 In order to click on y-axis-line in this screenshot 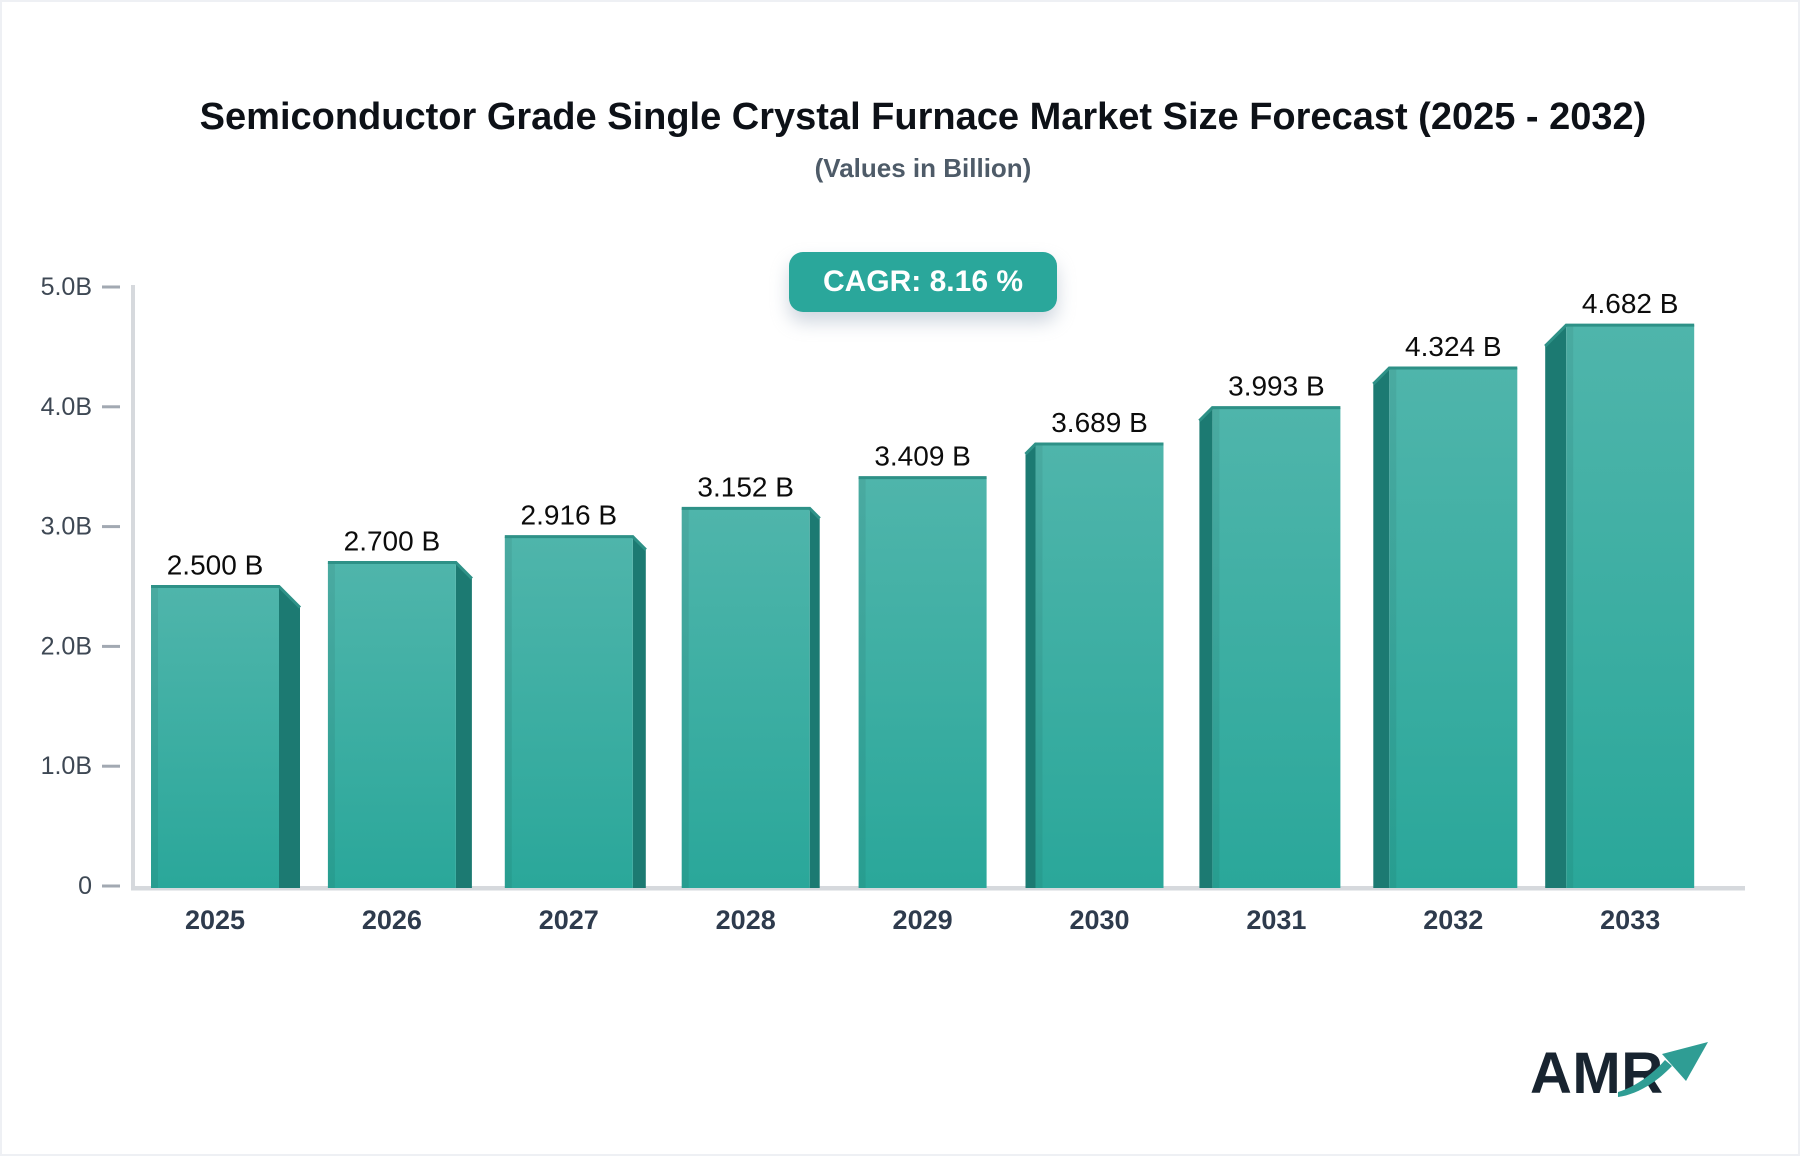, I will do `click(133, 587)`.